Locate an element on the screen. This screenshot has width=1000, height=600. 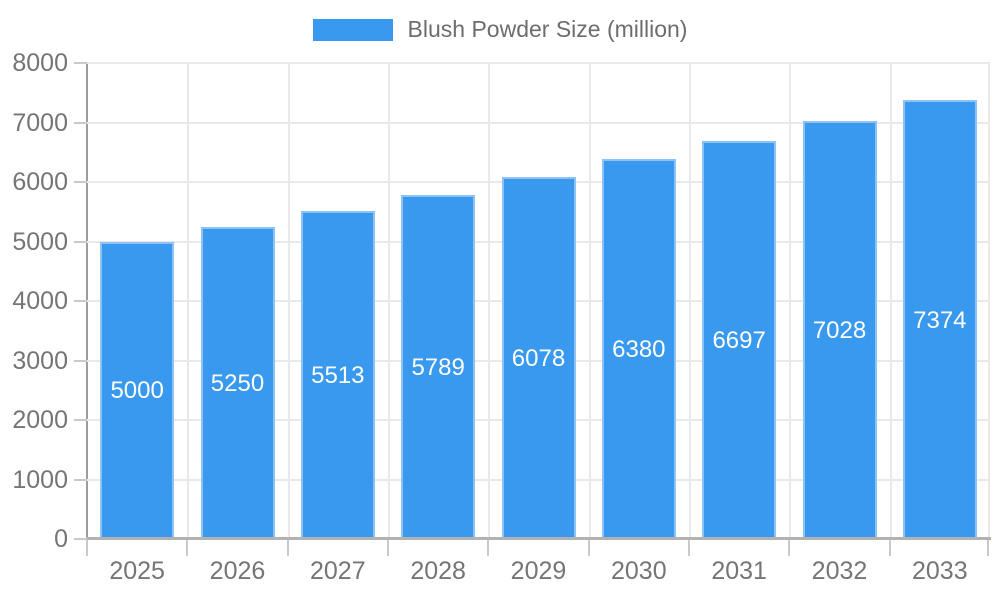
bar-value-label: 7028 is located at coordinates (839, 330).